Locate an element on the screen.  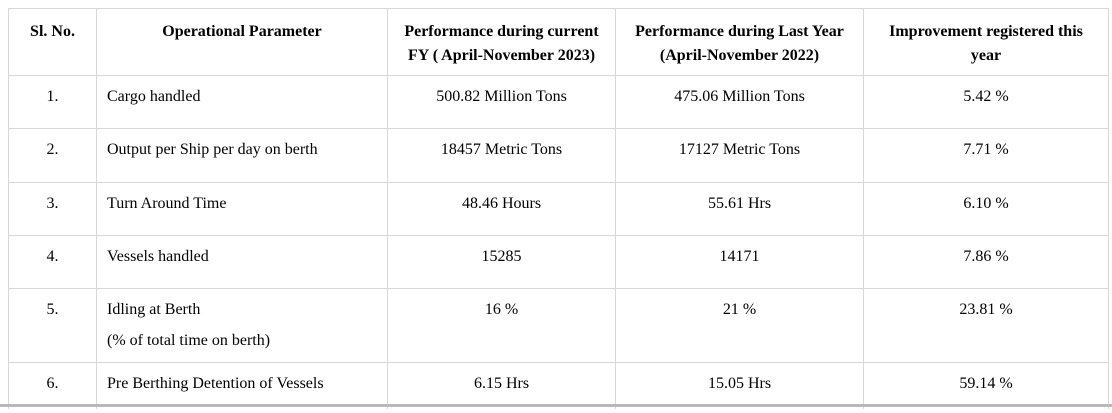
cell-current: 48.46 Hours is located at coordinates (501, 209).